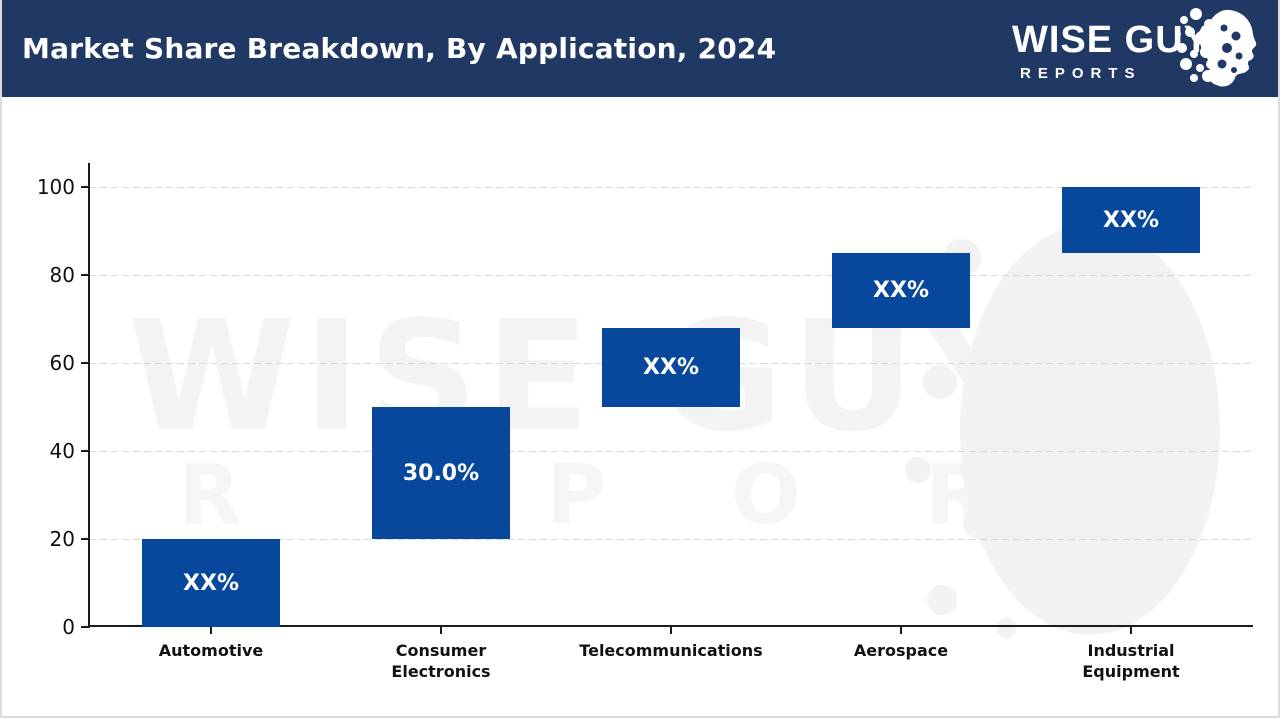 The image size is (1280, 720). I want to click on dotted-head-profile-icon, so click(1216, 47).